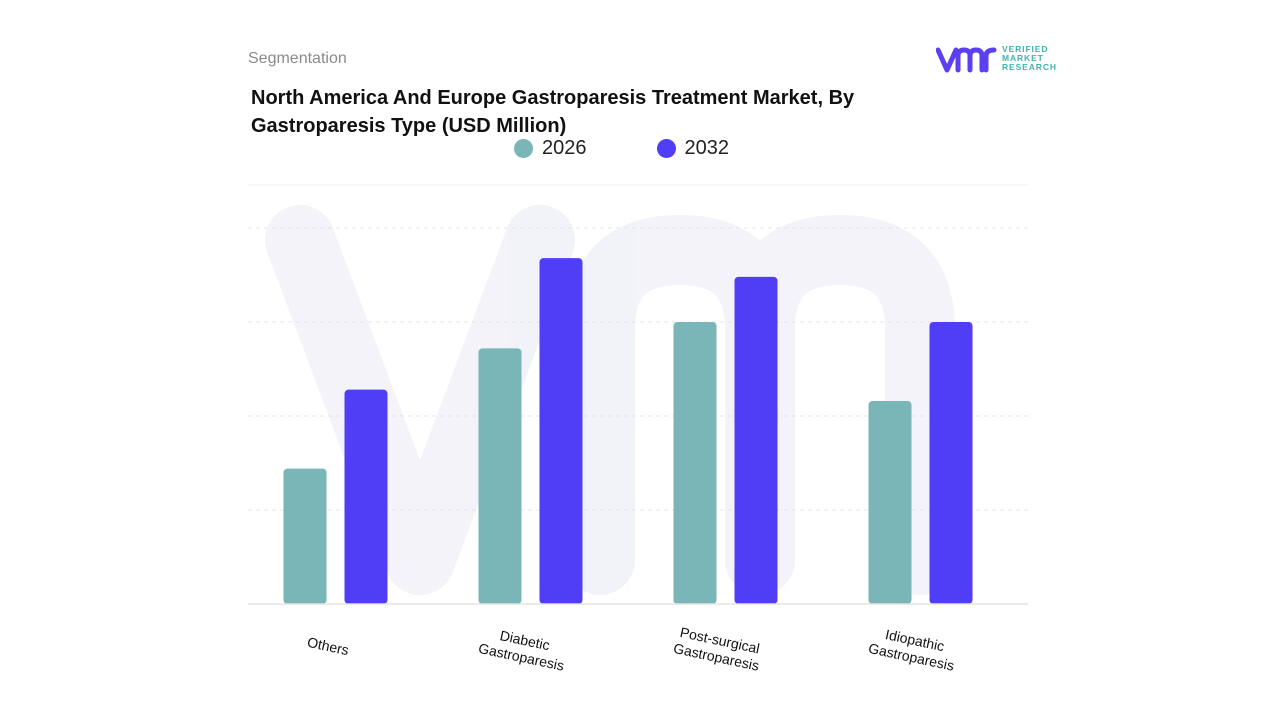  I want to click on bar-2032-post-surgical-gastroparesis, so click(756, 440).